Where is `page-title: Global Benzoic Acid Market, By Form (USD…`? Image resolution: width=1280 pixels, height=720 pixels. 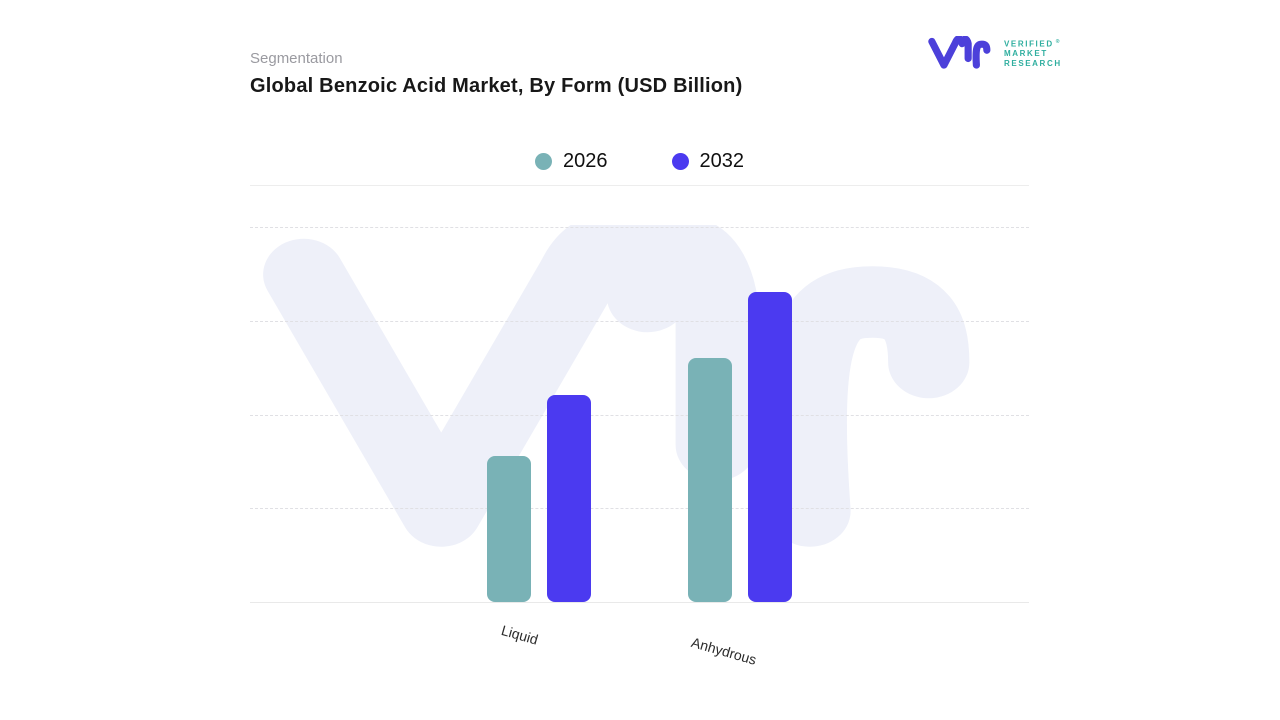
page-title: Global Benzoic Acid Market, By Form (USD… is located at coordinates (496, 86).